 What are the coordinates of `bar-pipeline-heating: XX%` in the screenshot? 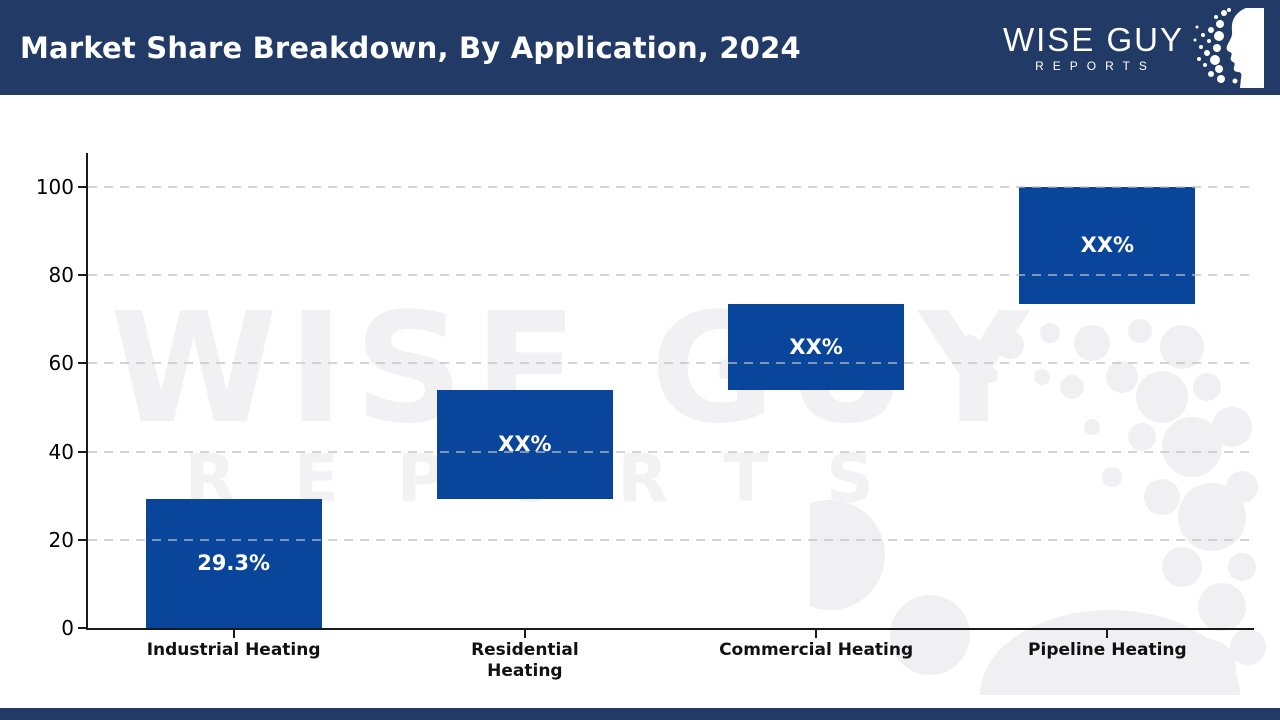 It's located at (1107, 245).